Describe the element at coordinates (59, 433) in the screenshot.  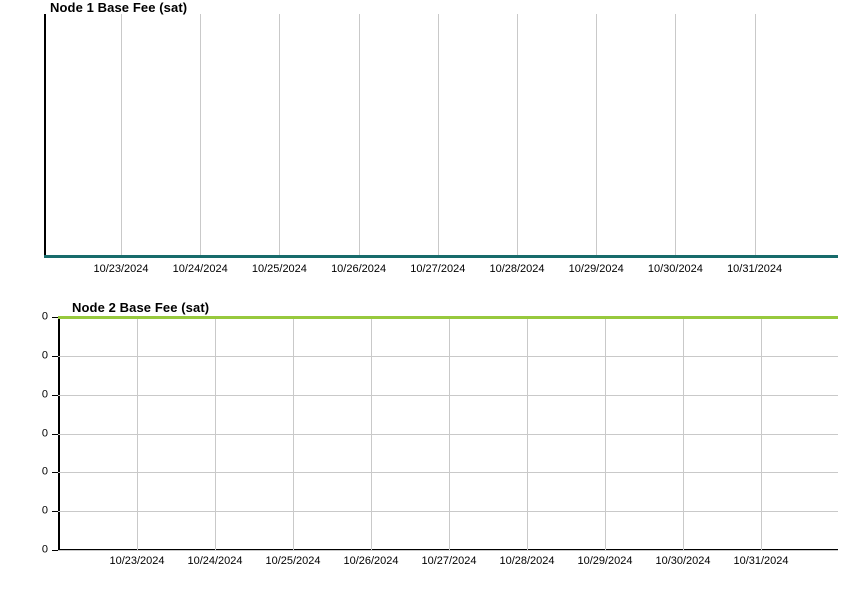
I see `y-axis-line-node2` at that location.